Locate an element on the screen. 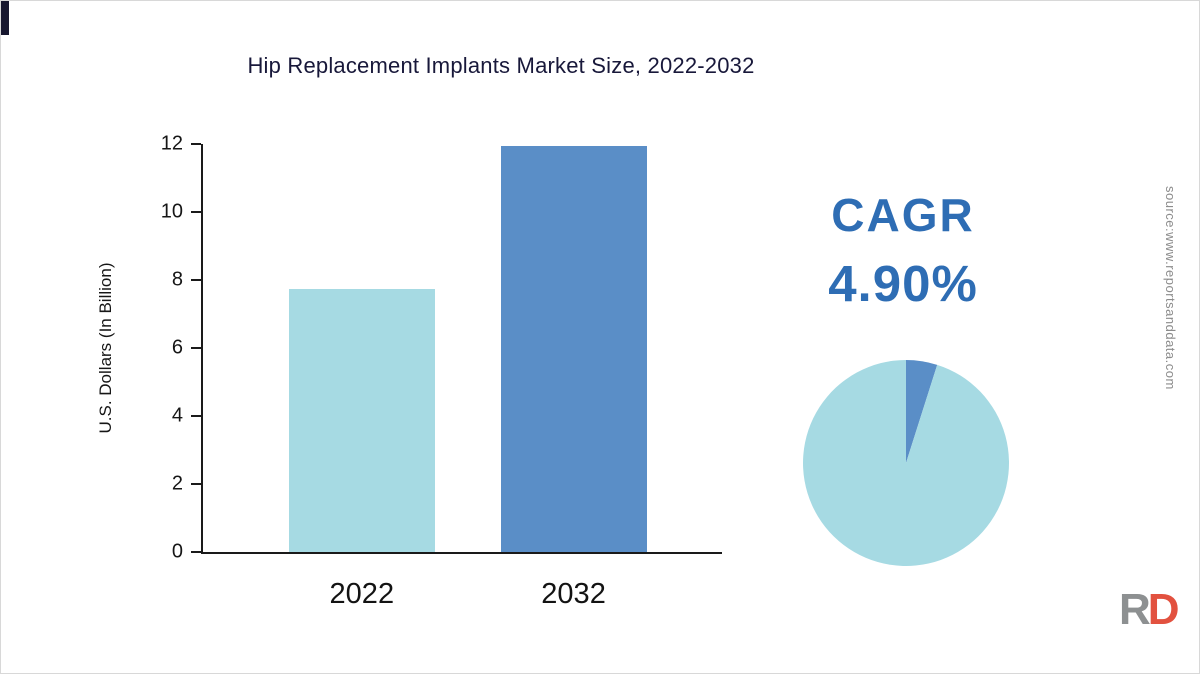 This screenshot has width=1200, height=674. x-category-label: 2022 is located at coordinates (362, 594).